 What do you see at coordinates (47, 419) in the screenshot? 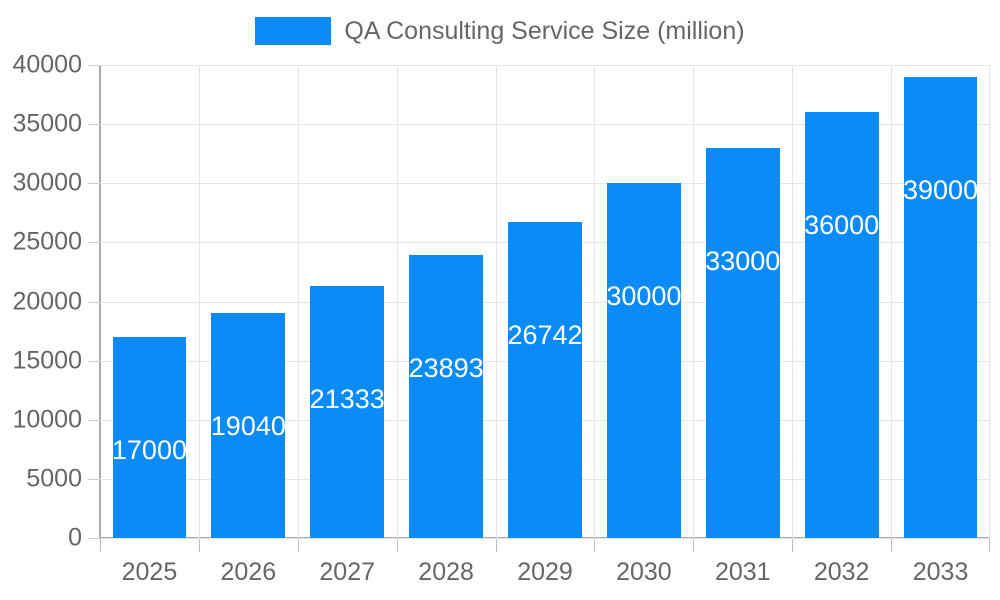
I see `y-tick-label: 10000` at bounding box center [47, 419].